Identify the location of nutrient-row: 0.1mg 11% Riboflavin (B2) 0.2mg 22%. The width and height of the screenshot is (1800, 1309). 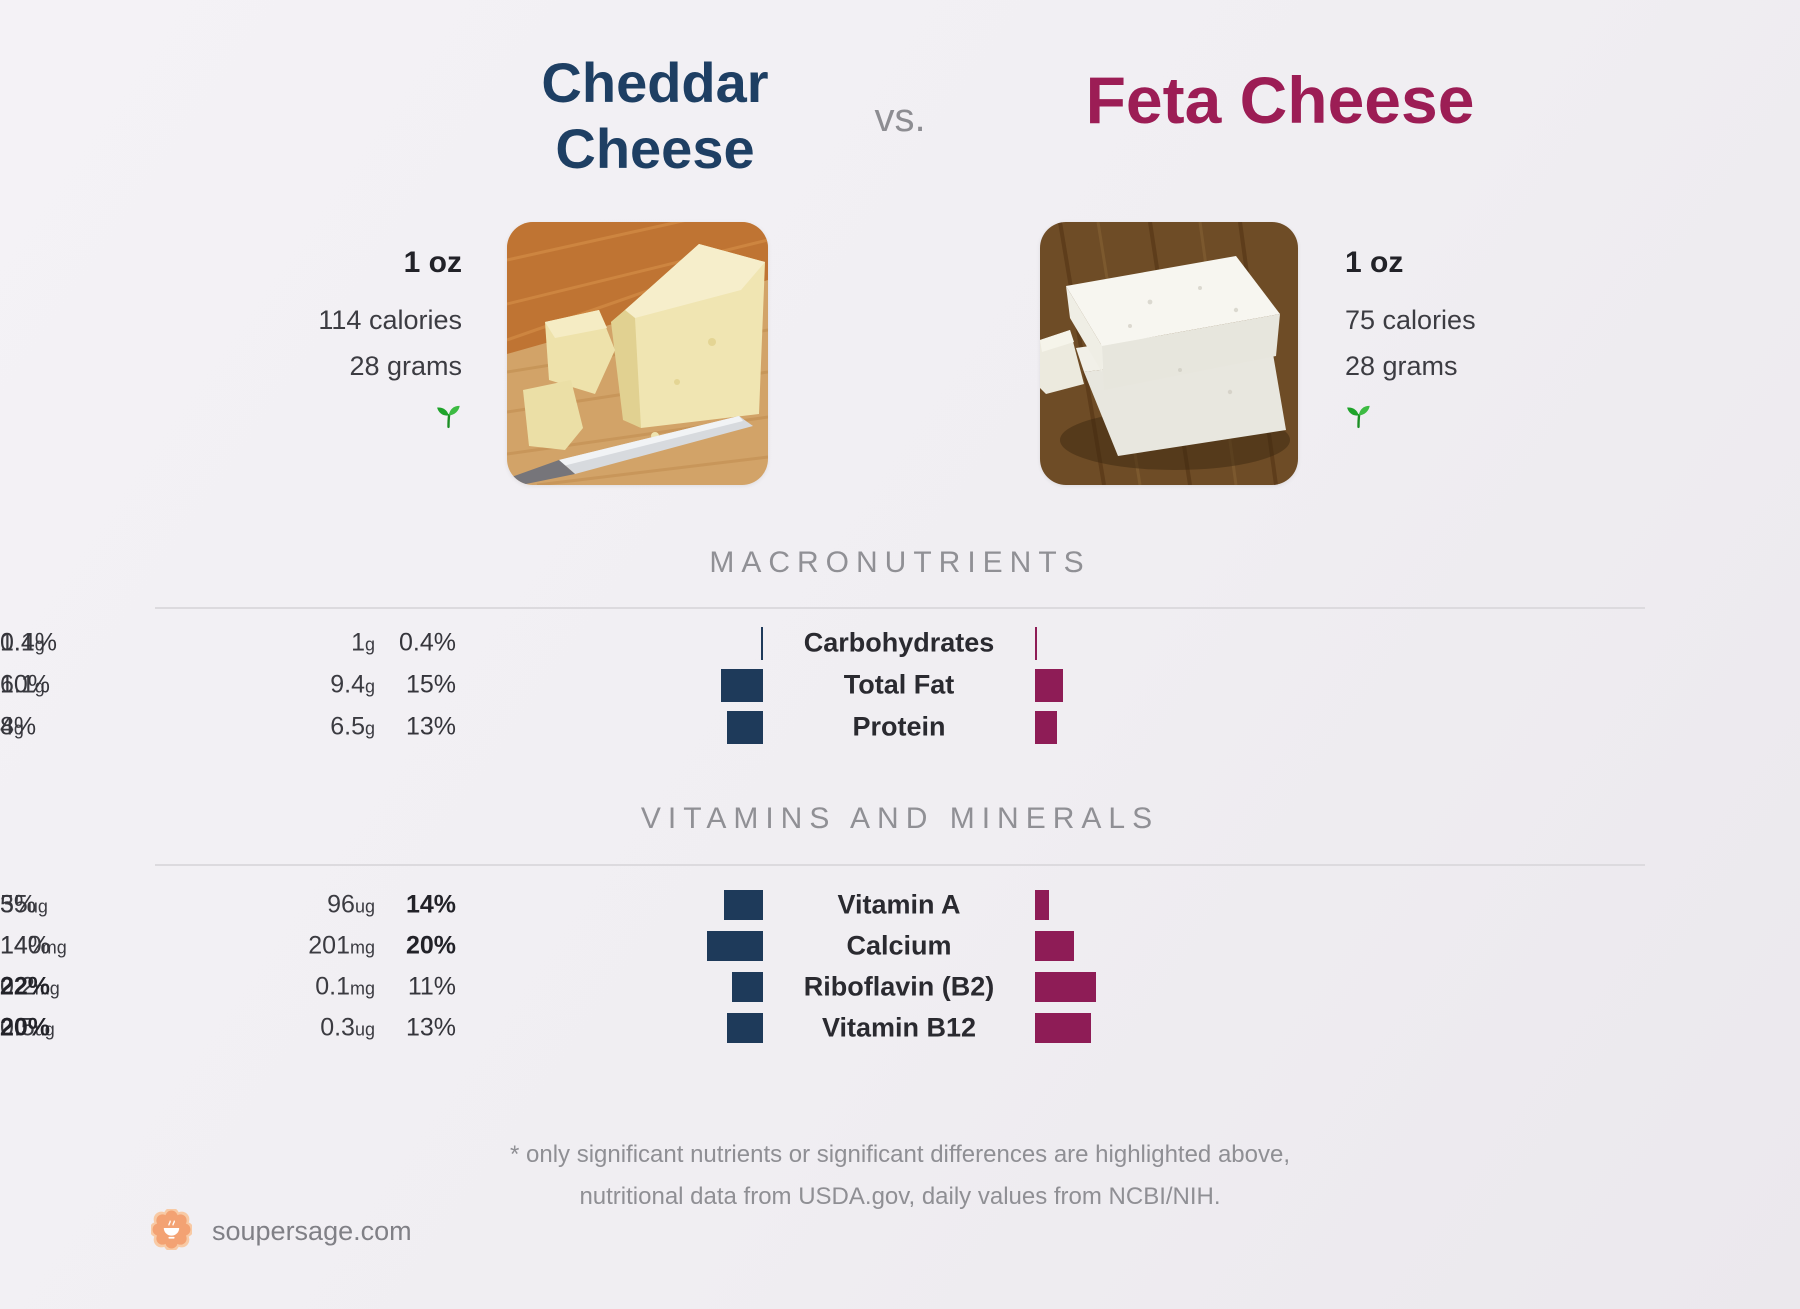
(900, 986).